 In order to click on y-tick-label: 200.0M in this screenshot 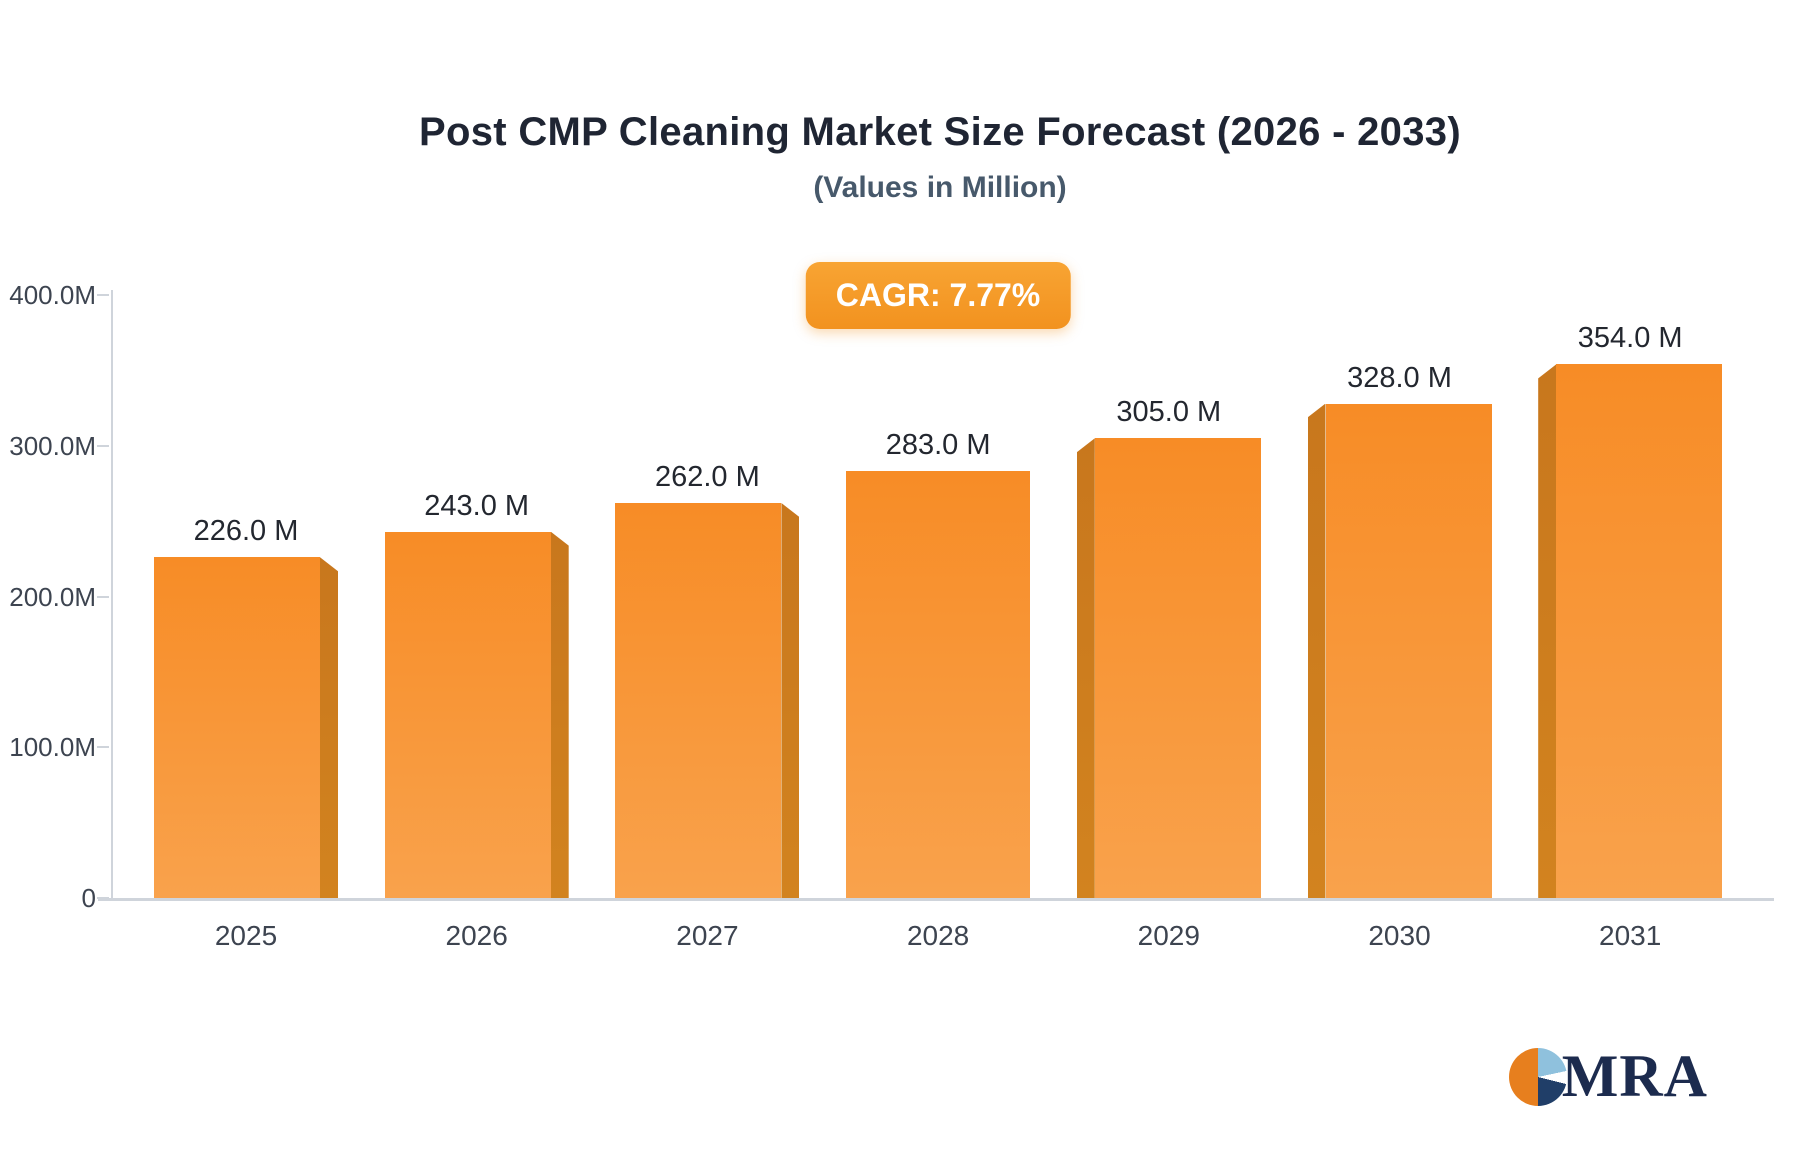, I will do `click(52, 596)`.